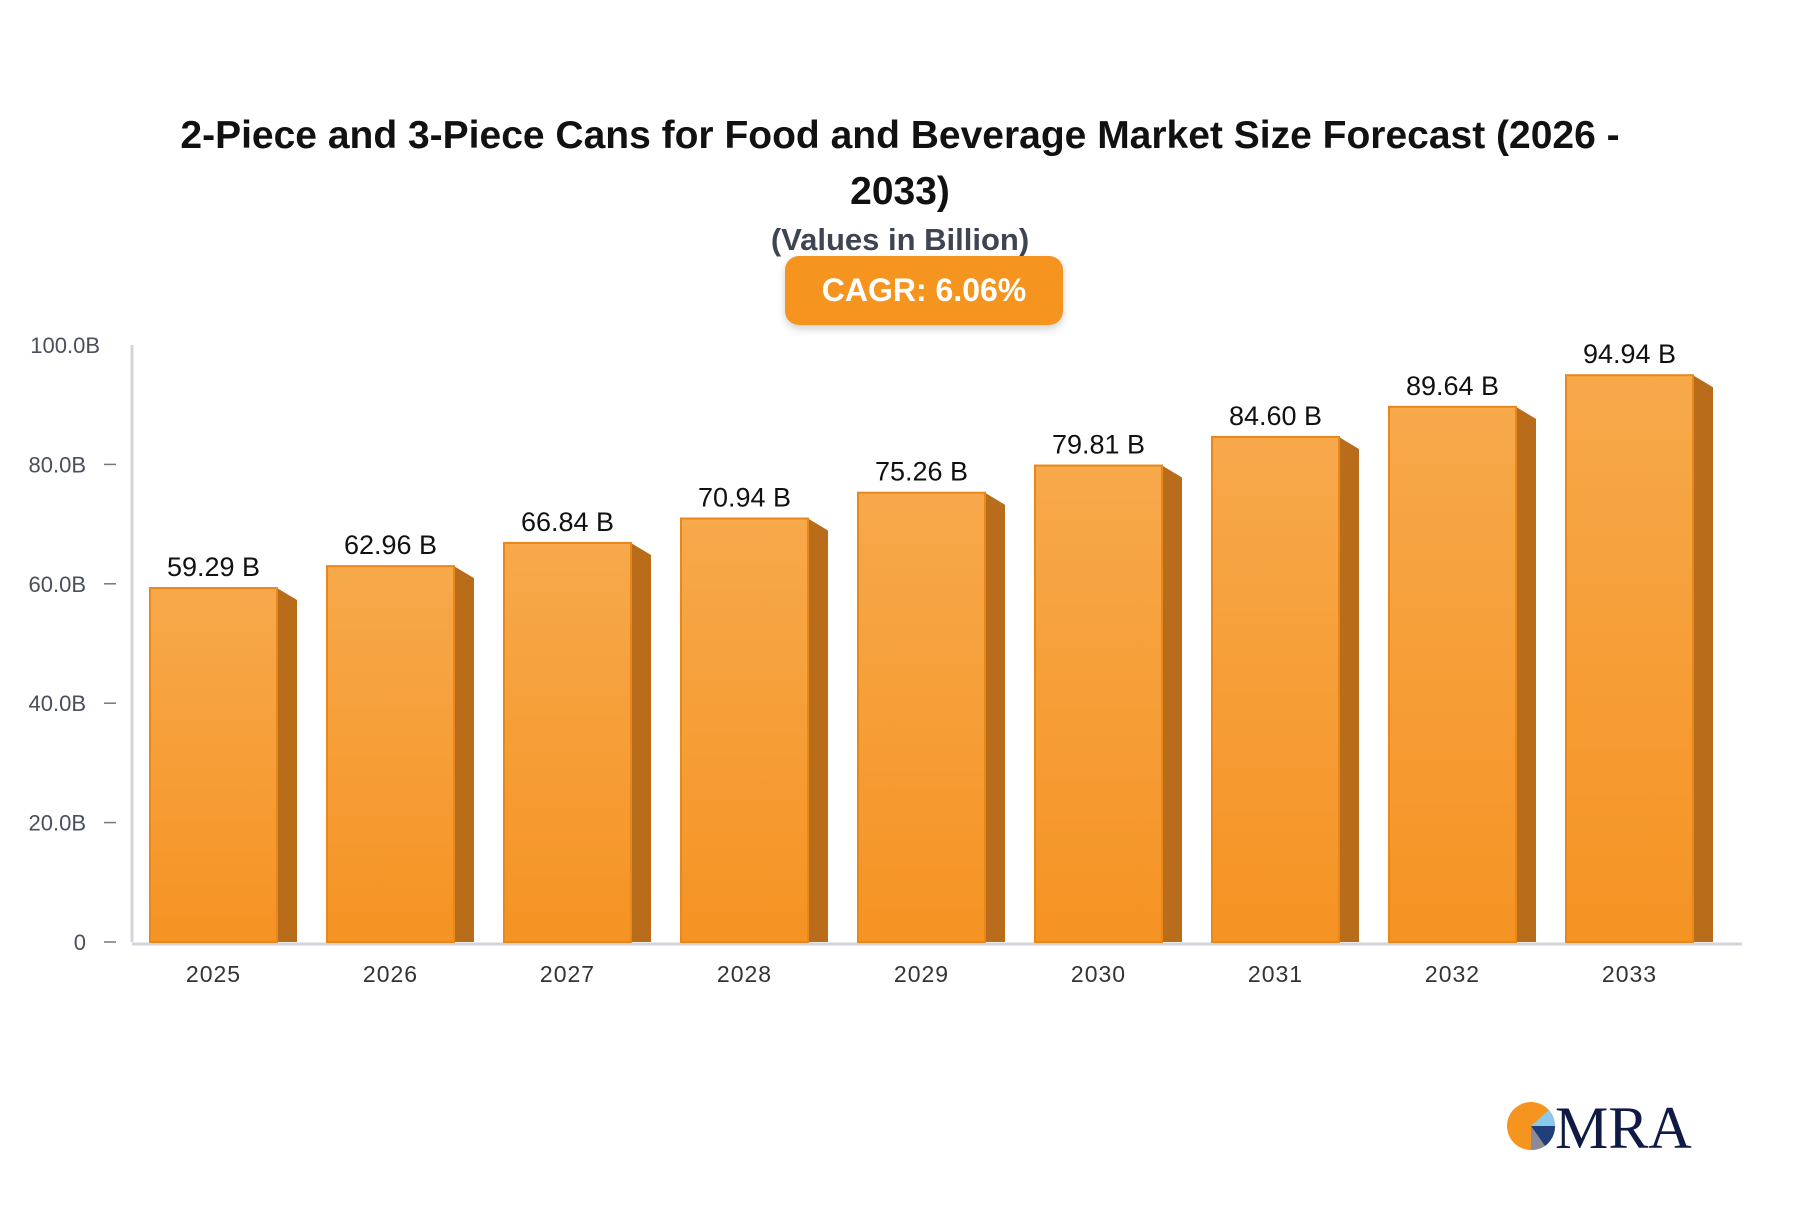 Image resolution: width=1800 pixels, height=1212 pixels. I want to click on data-label: 84.60 B, so click(1275, 416).